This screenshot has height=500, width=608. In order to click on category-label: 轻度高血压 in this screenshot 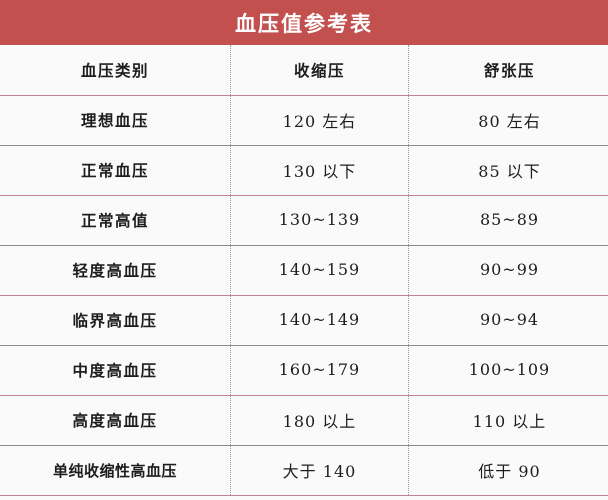, I will do `click(115, 271)`.